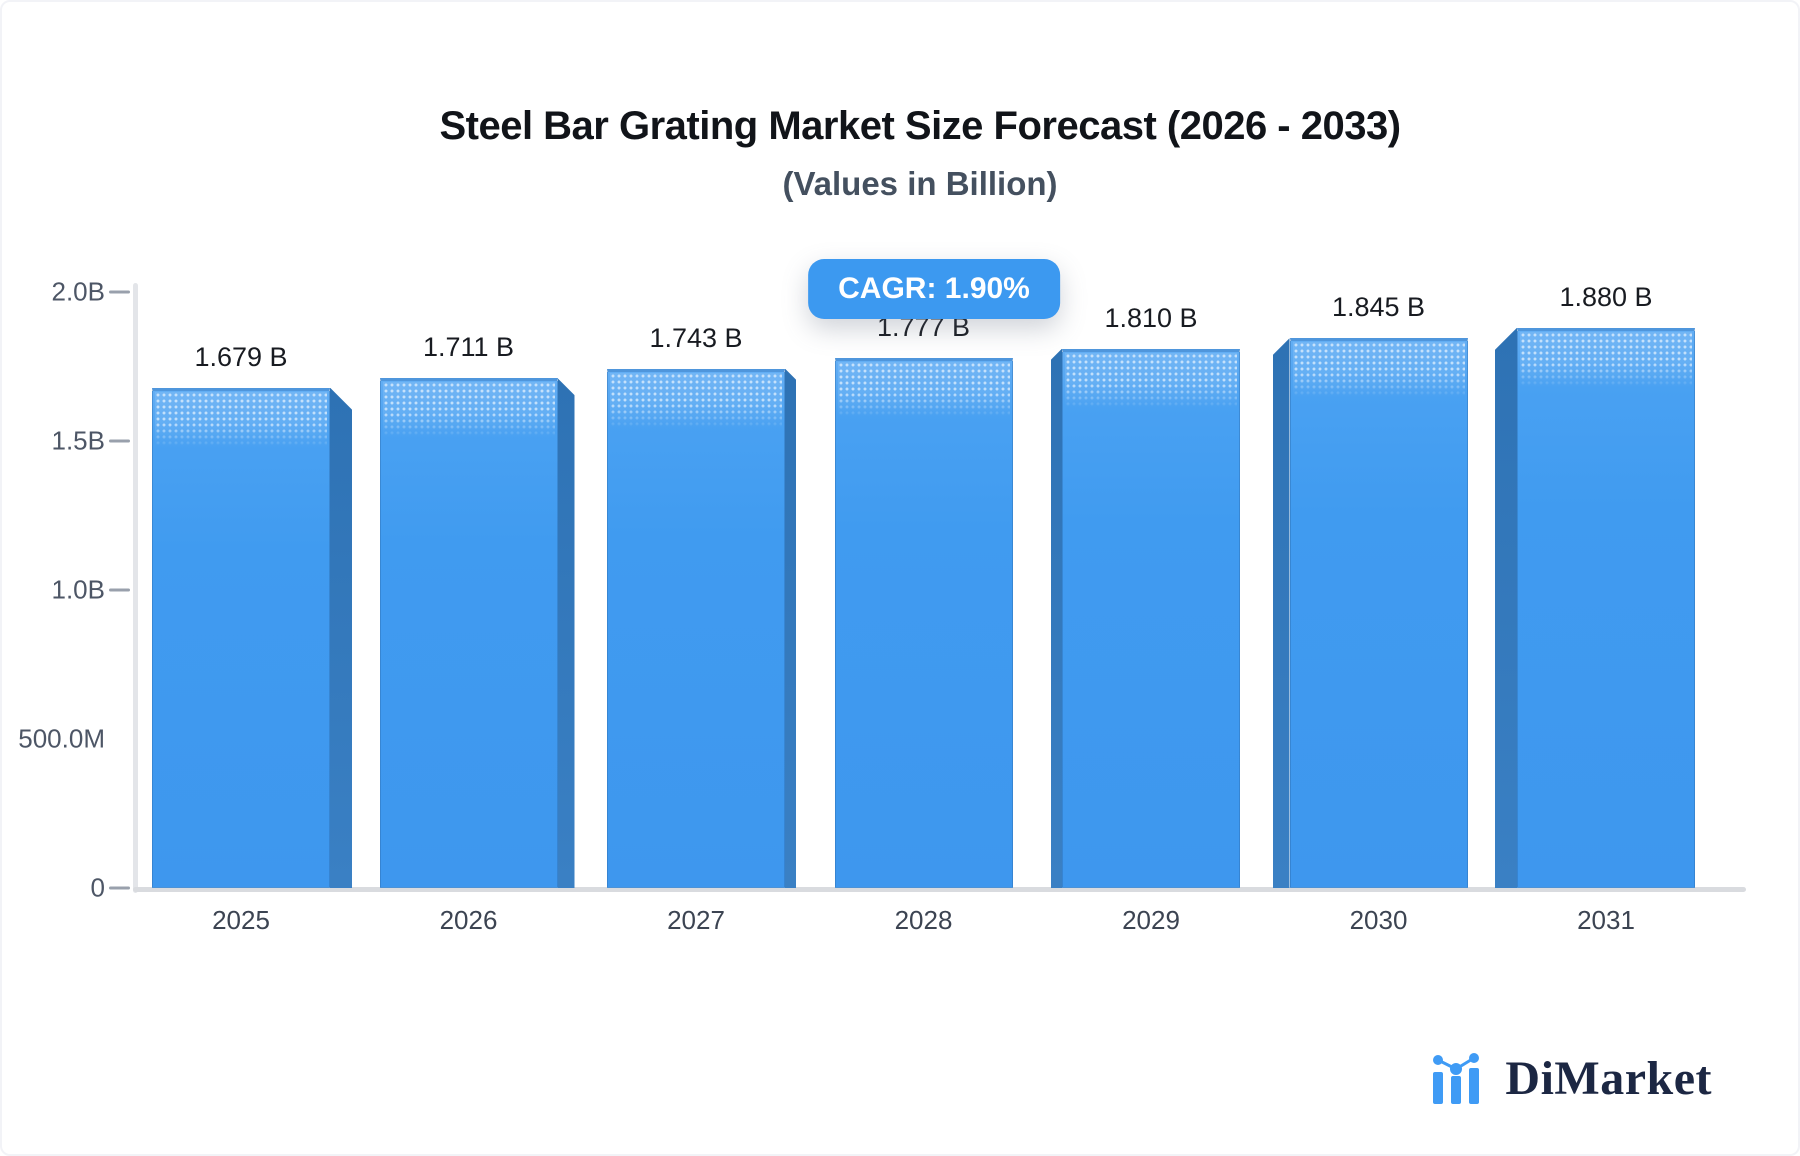  Describe the element at coordinates (923, 920) in the screenshot. I see `x-axis-label-2028: 2028` at that location.